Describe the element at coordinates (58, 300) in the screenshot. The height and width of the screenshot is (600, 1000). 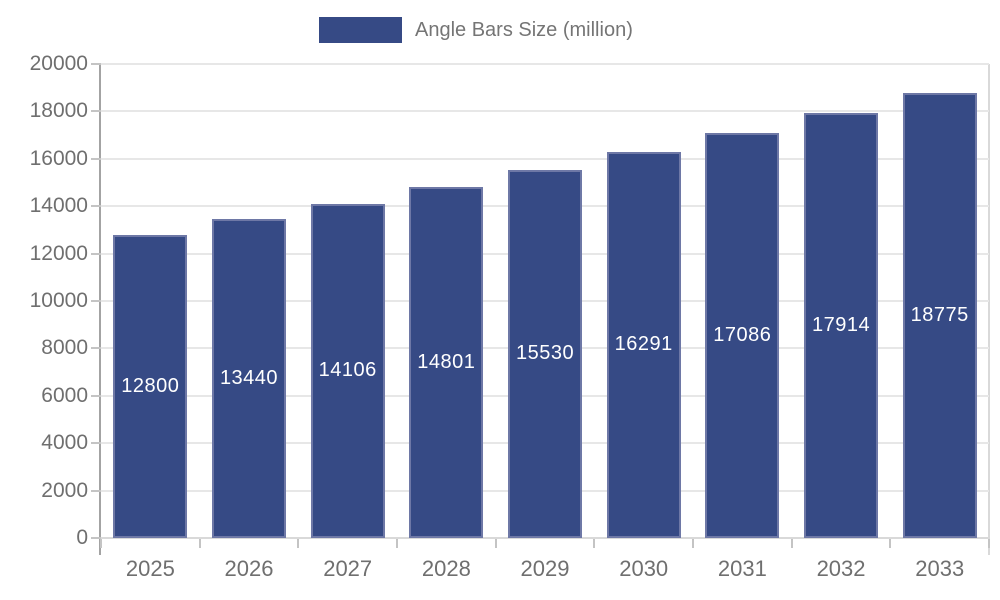
I see `y-tick-label-10000: 10000` at that location.